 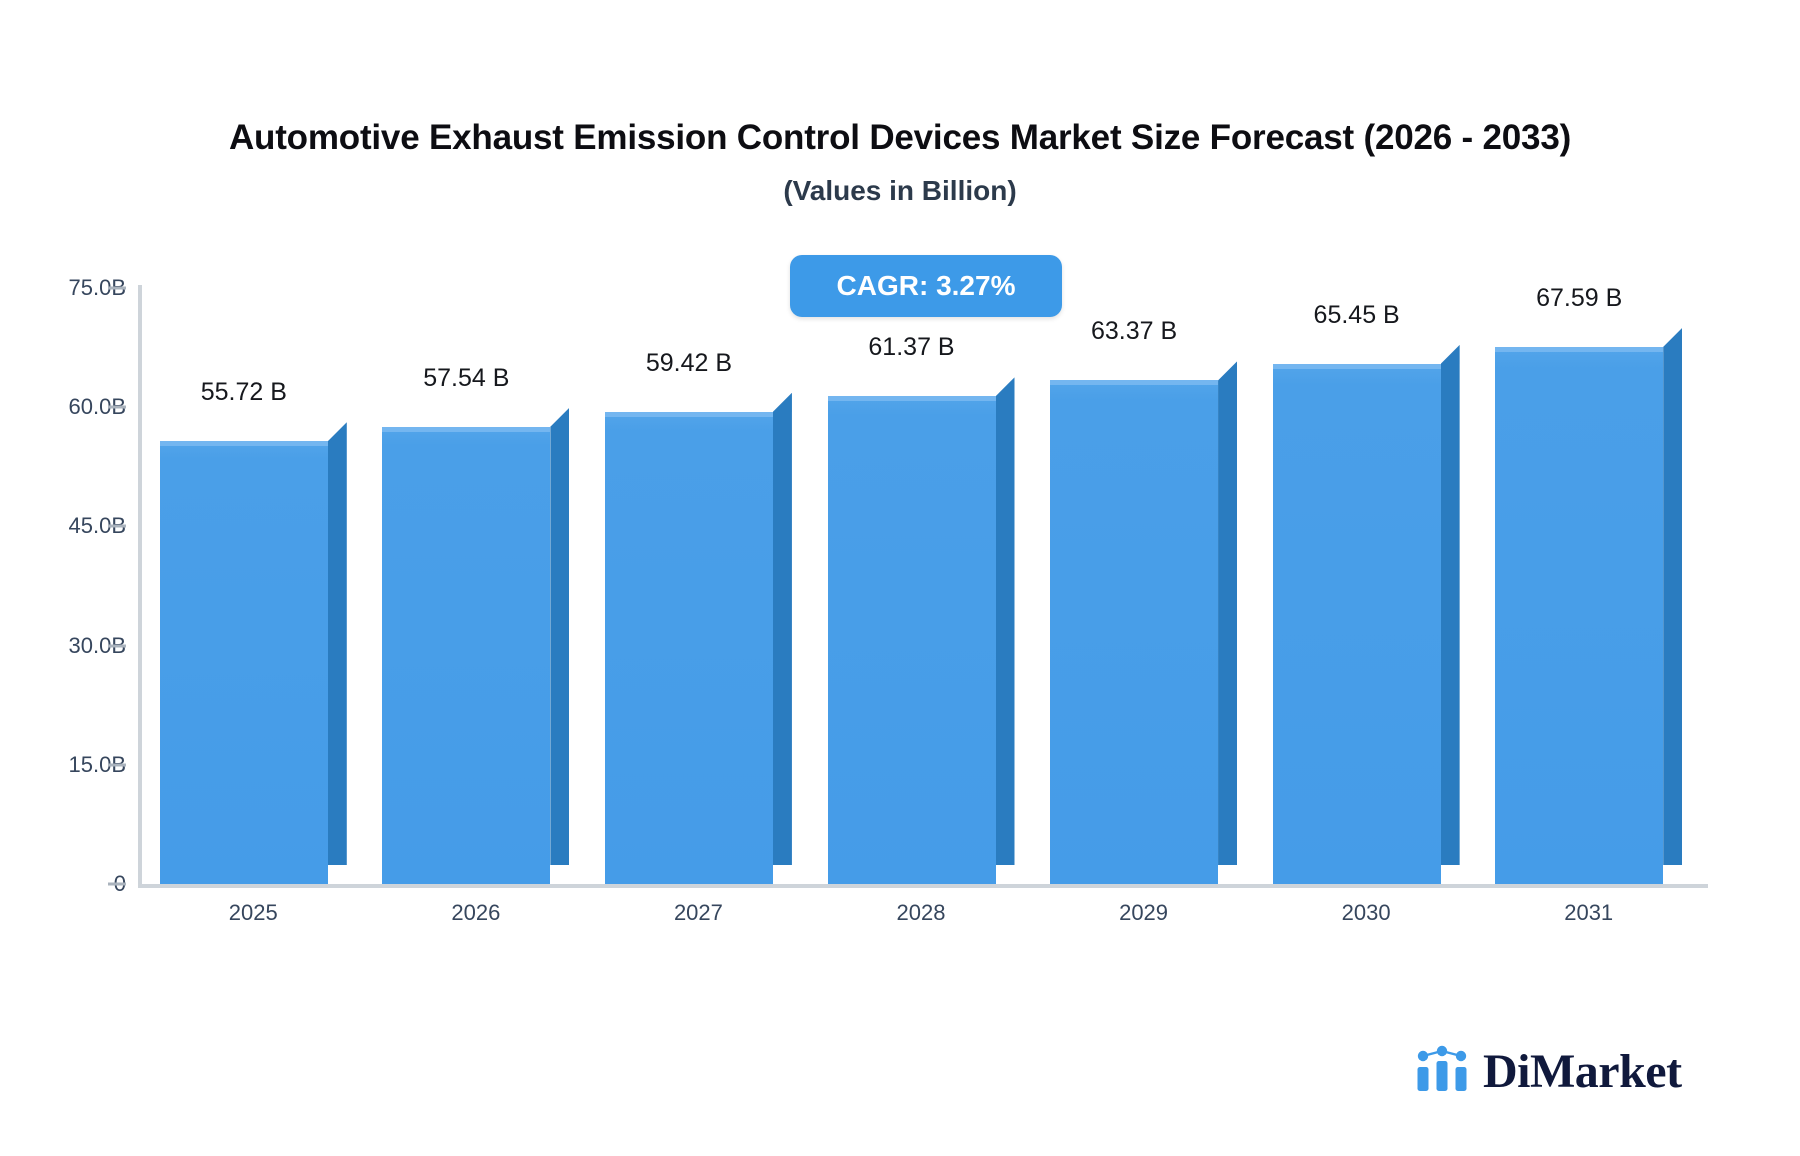 I want to click on bar-value-label: 63.37 B, so click(x=1134, y=331).